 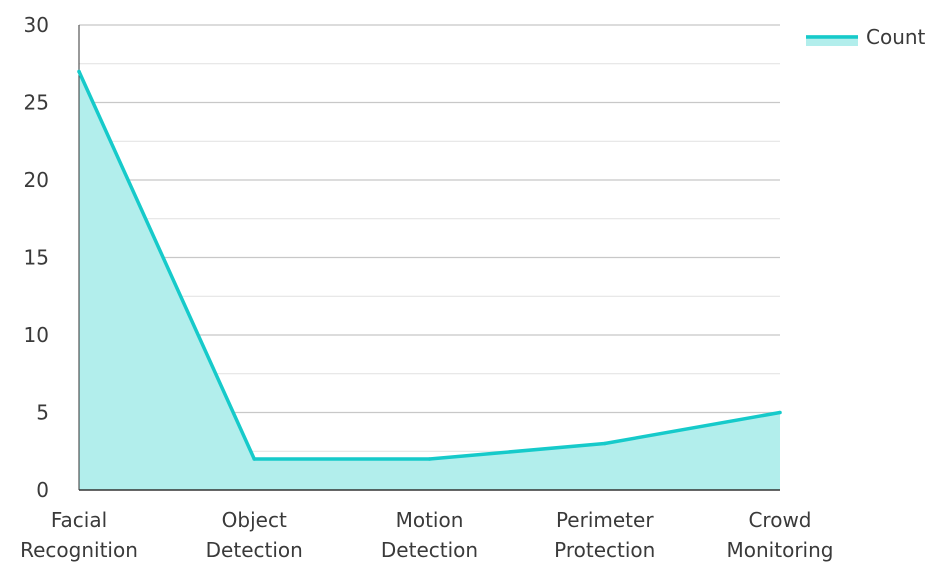 I want to click on y-tick-label: 30, so click(x=36, y=25).